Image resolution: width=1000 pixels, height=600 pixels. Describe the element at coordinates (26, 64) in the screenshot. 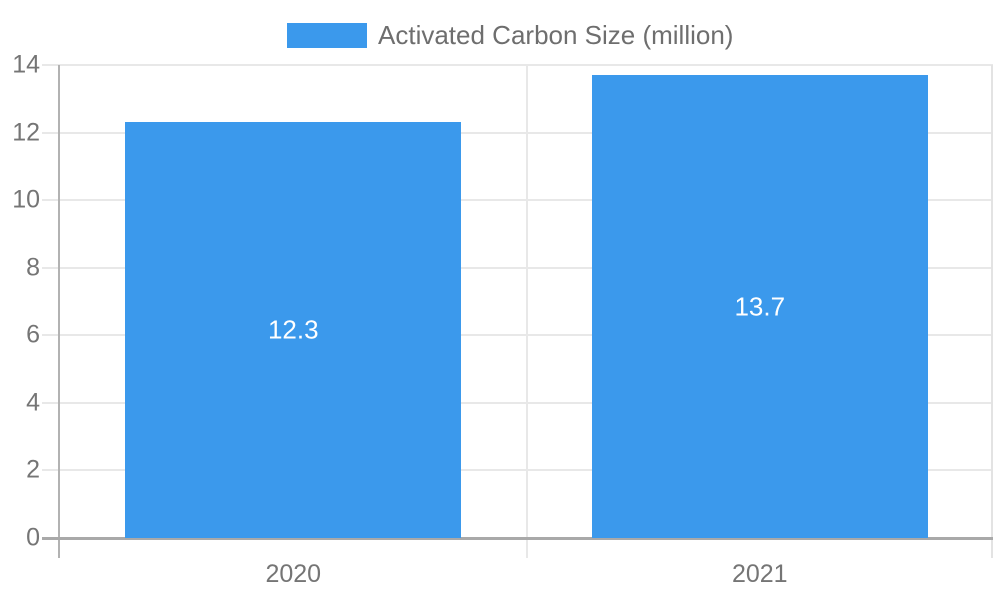

I see `y-axis-label: 14` at that location.